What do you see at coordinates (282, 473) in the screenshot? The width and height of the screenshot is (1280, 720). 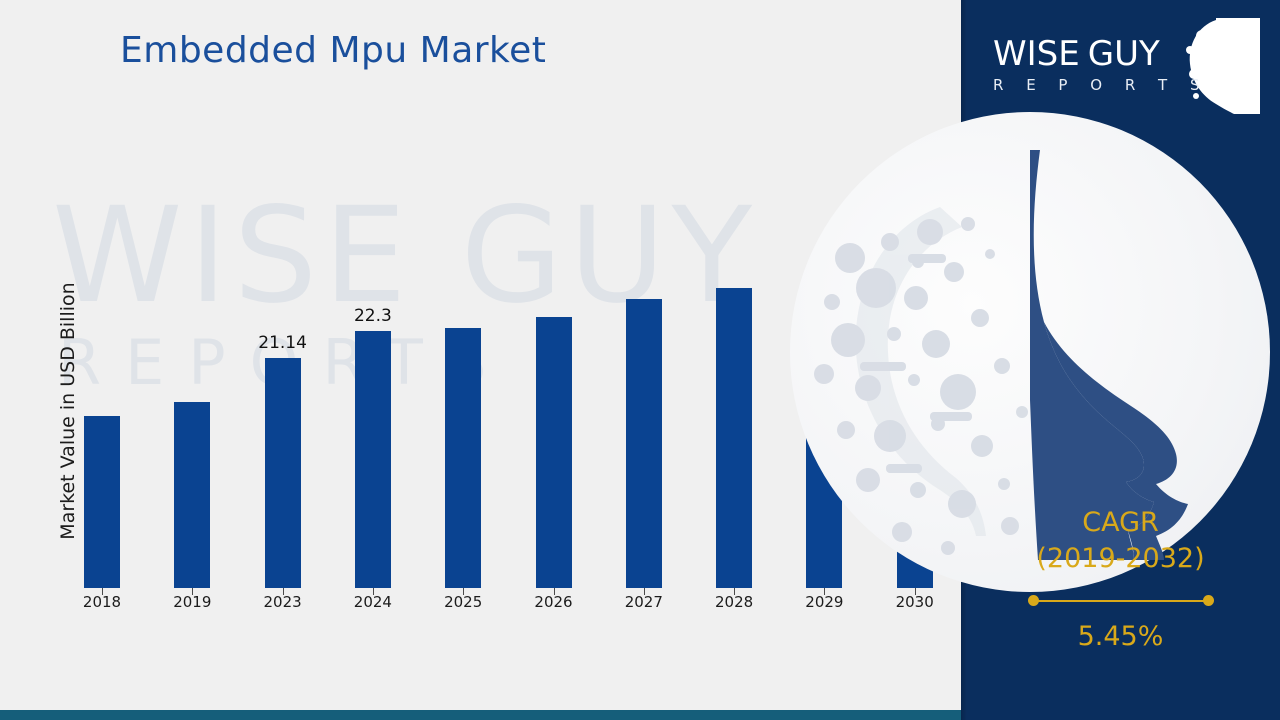 I see `bar-2023` at bounding box center [282, 473].